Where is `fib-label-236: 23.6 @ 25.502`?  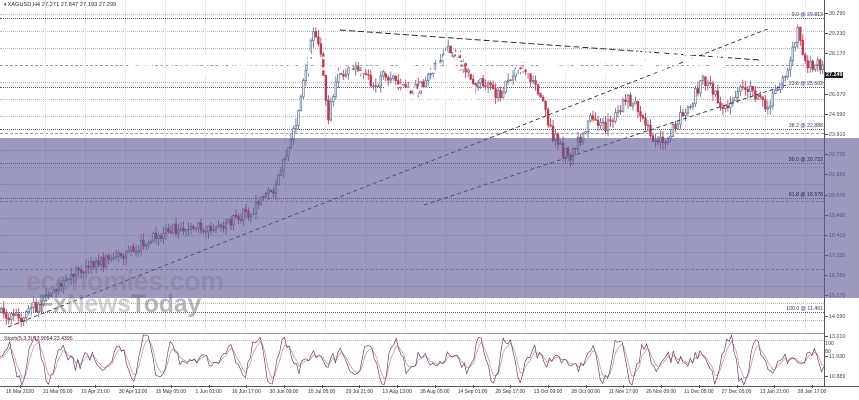 fib-label-236: 23.6 @ 25.502 is located at coordinates (805, 84).